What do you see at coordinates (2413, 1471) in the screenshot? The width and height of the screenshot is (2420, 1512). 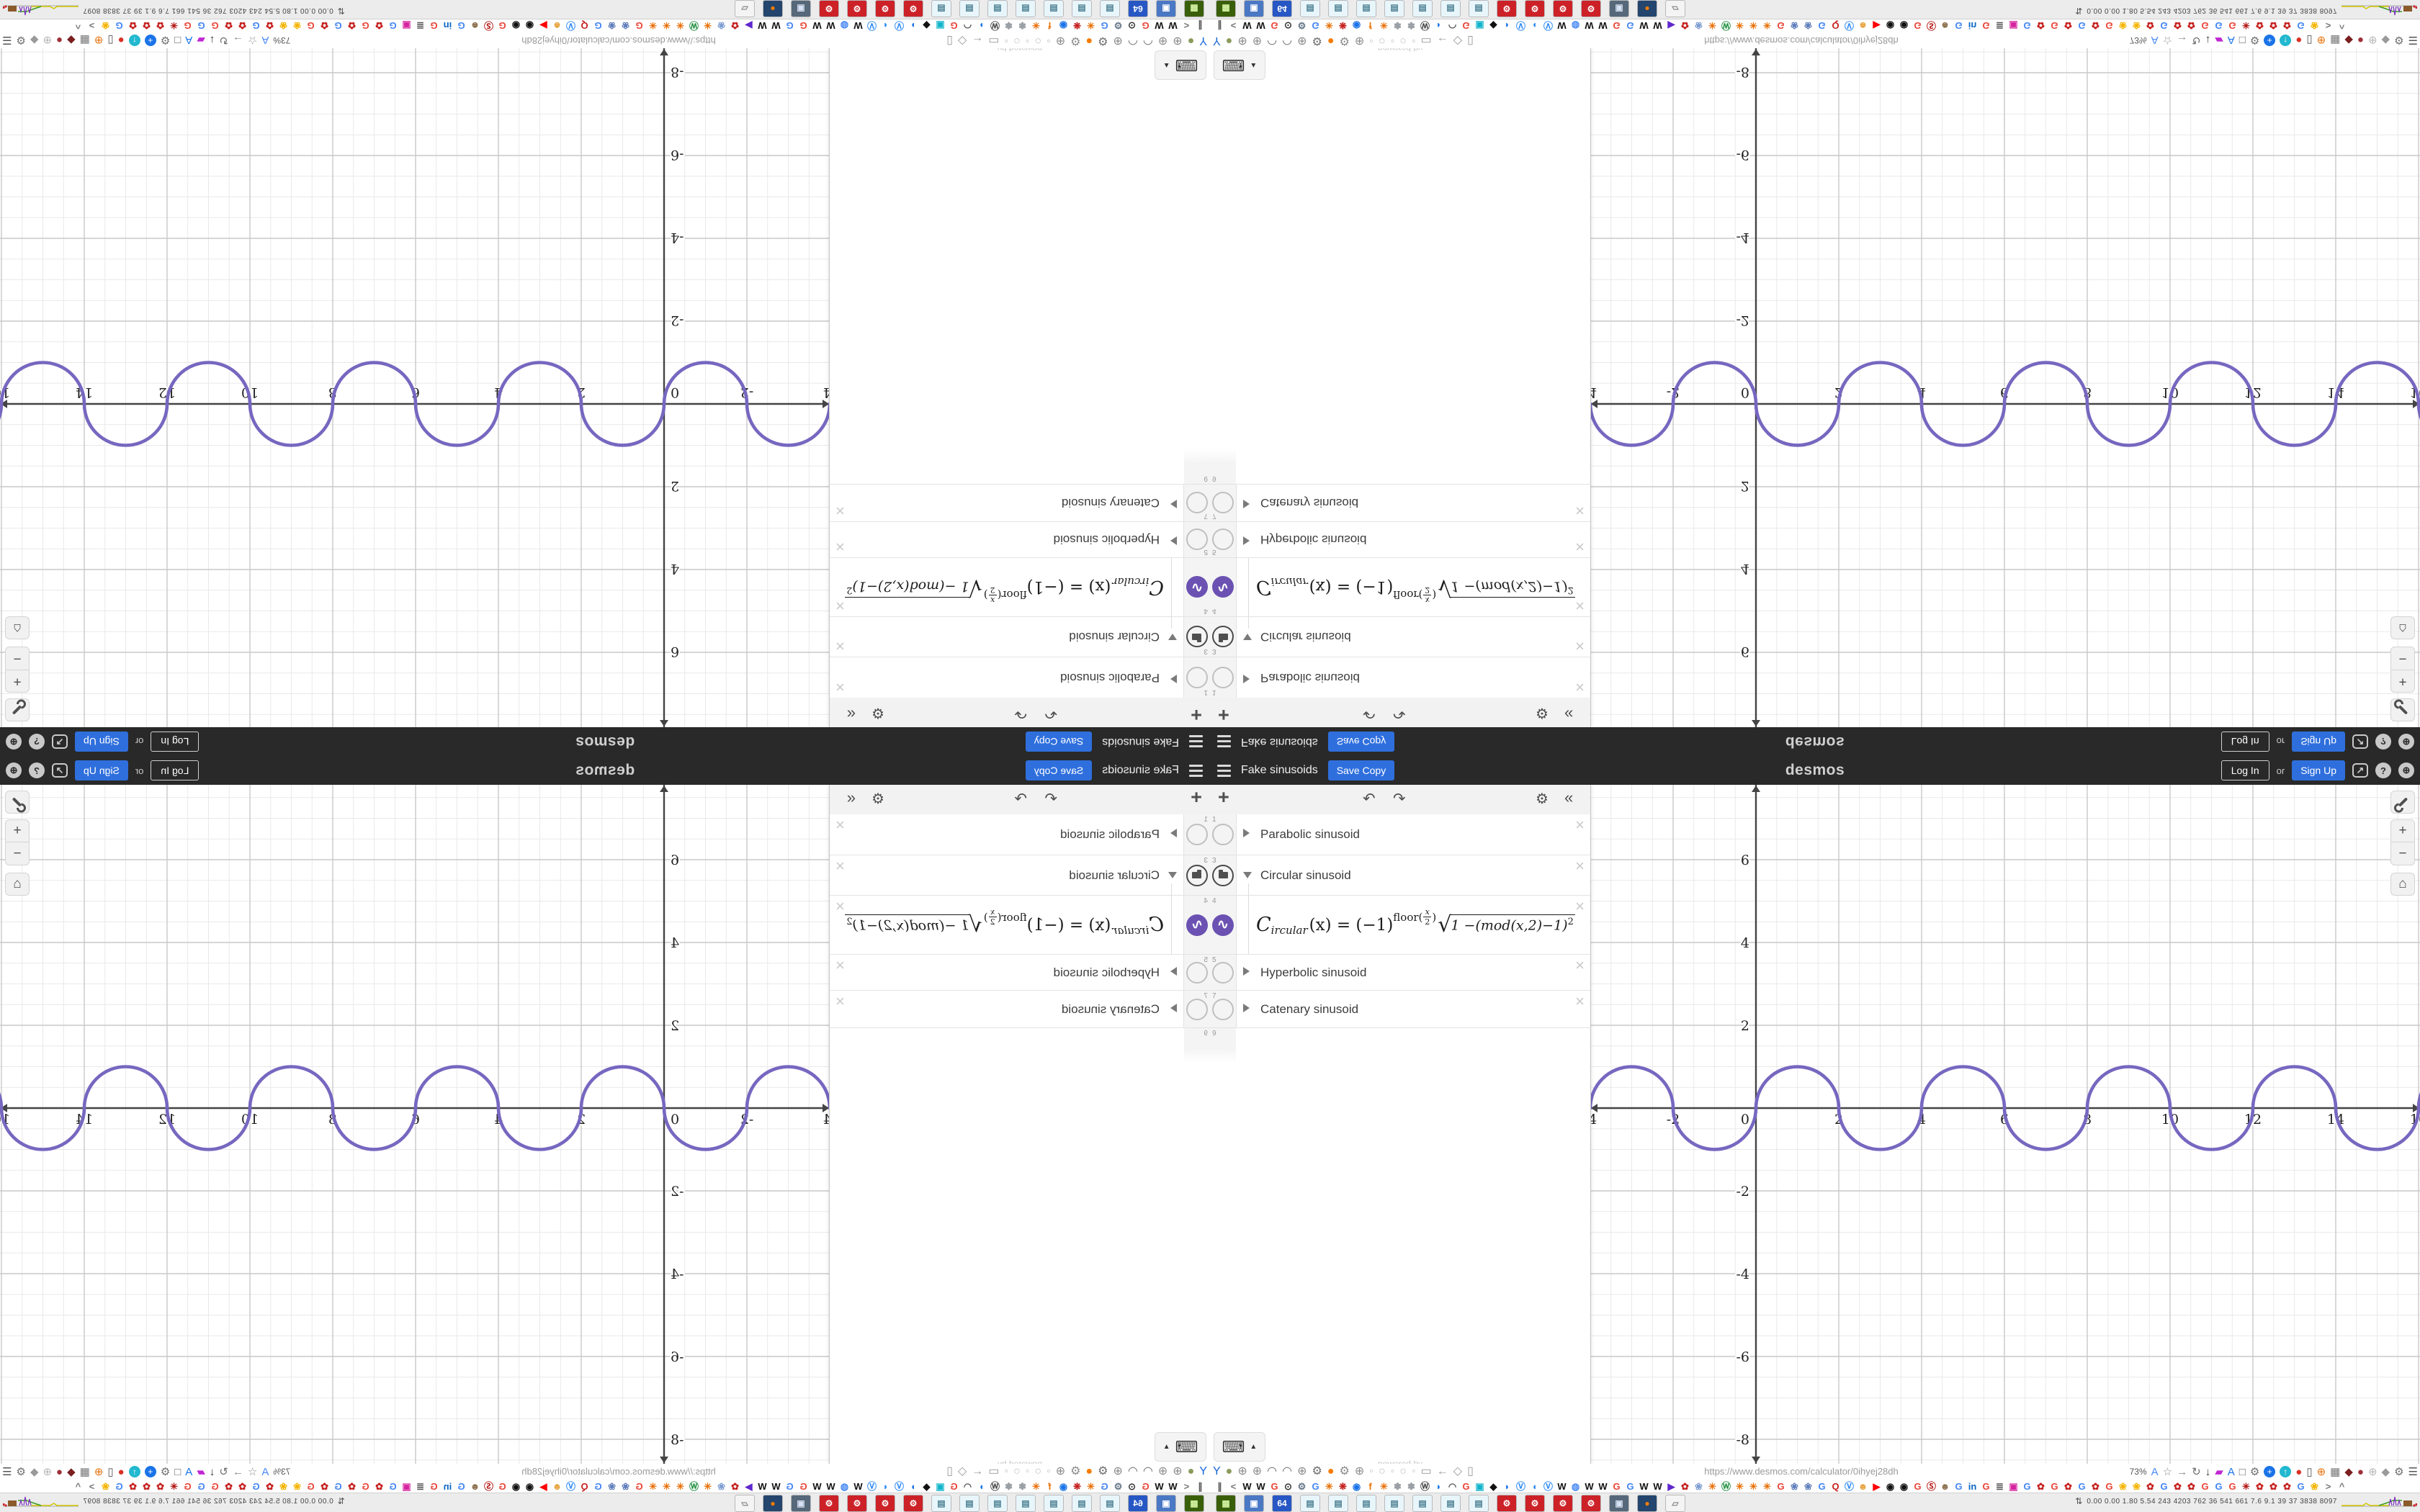 I see `browser-toolbar-icon: ☰` at bounding box center [2413, 1471].